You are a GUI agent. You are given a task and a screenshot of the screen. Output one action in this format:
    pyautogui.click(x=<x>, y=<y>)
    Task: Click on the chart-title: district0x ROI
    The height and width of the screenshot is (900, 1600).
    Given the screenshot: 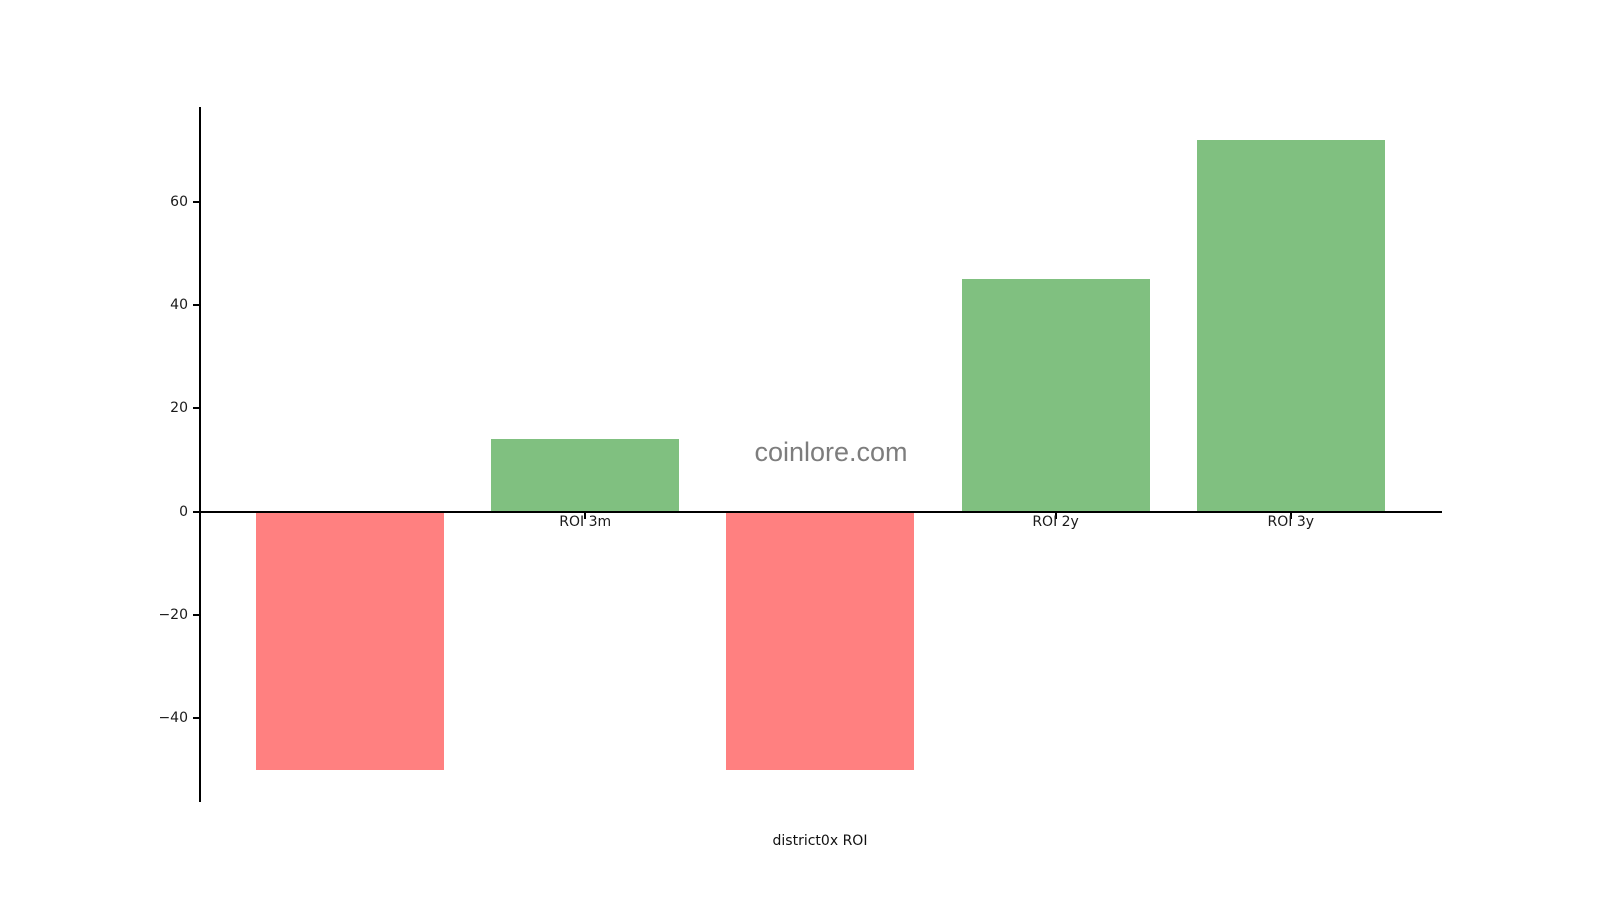 What is the action you would take?
    pyautogui.click(x=820, y=841)
    